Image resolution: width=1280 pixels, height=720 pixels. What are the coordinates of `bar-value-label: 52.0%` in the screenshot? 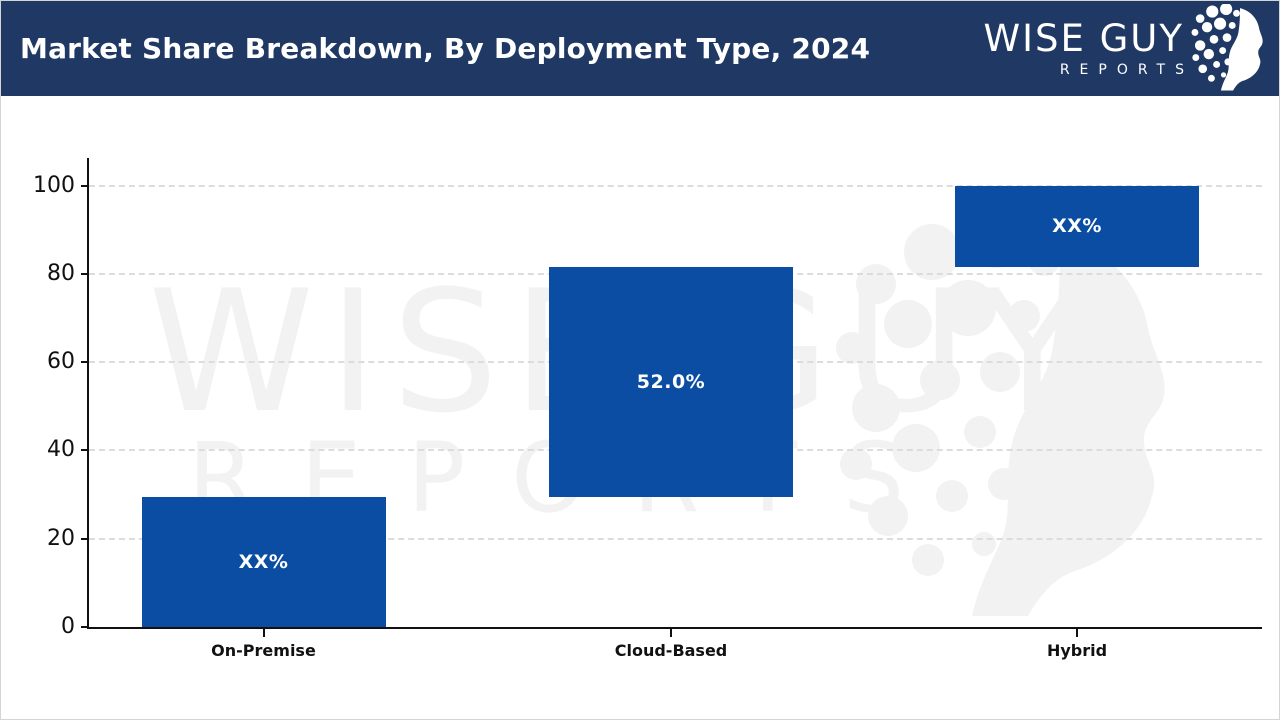 It's located at (671, 381).